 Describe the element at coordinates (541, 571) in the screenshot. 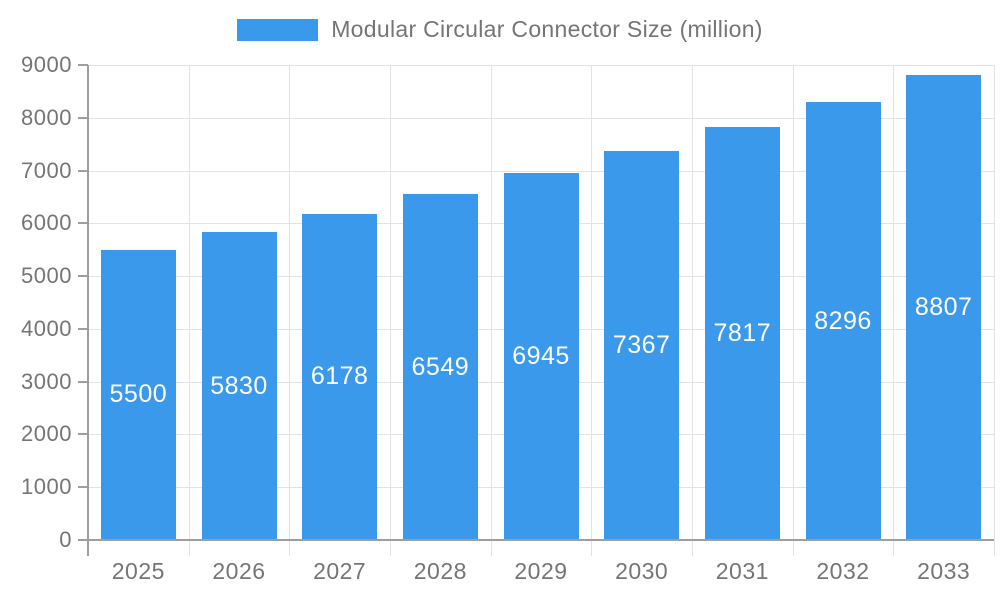

I see `x-axis-label: 2029` at that location.